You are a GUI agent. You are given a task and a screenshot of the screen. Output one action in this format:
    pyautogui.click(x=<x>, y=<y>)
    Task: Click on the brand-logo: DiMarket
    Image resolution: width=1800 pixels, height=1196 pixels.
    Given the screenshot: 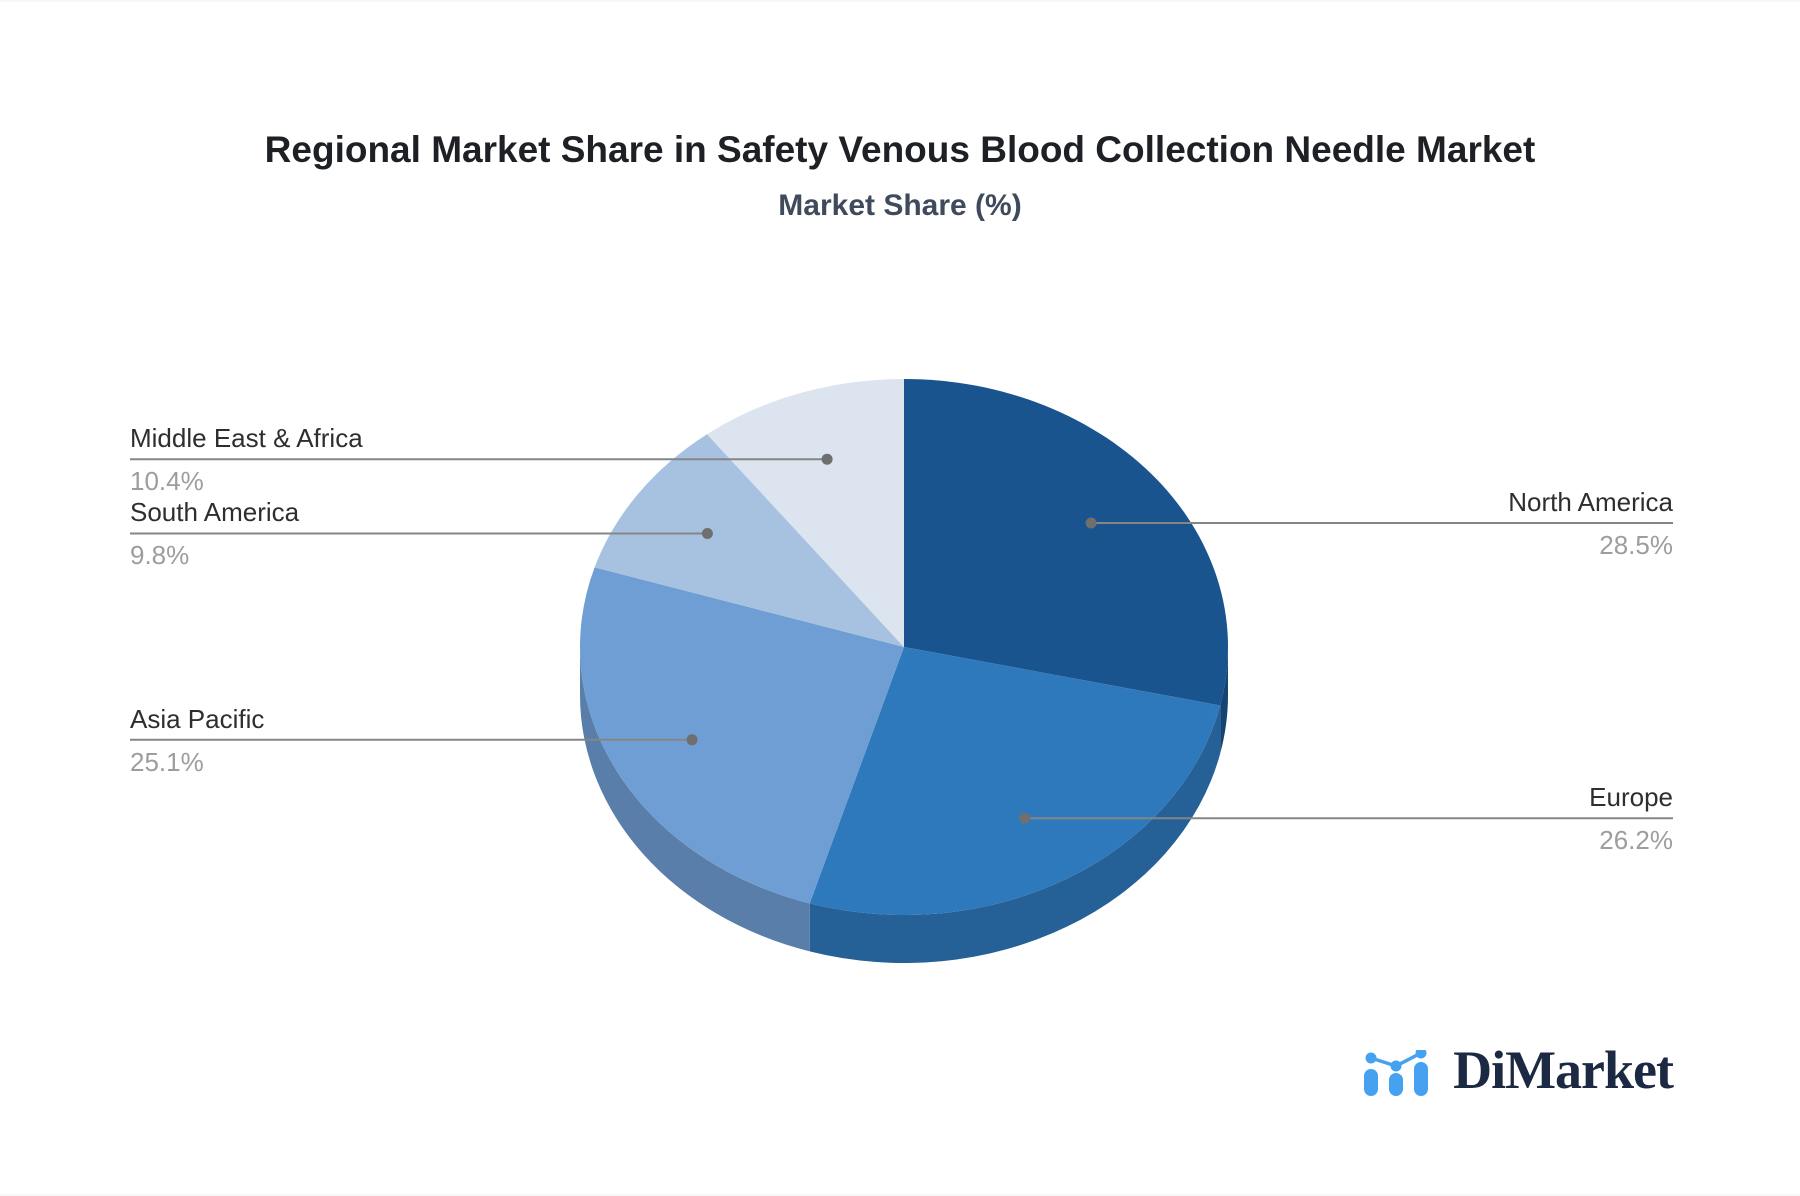 What is the action you would take?
    pyautogui.click(x=1518, y=1070)
    